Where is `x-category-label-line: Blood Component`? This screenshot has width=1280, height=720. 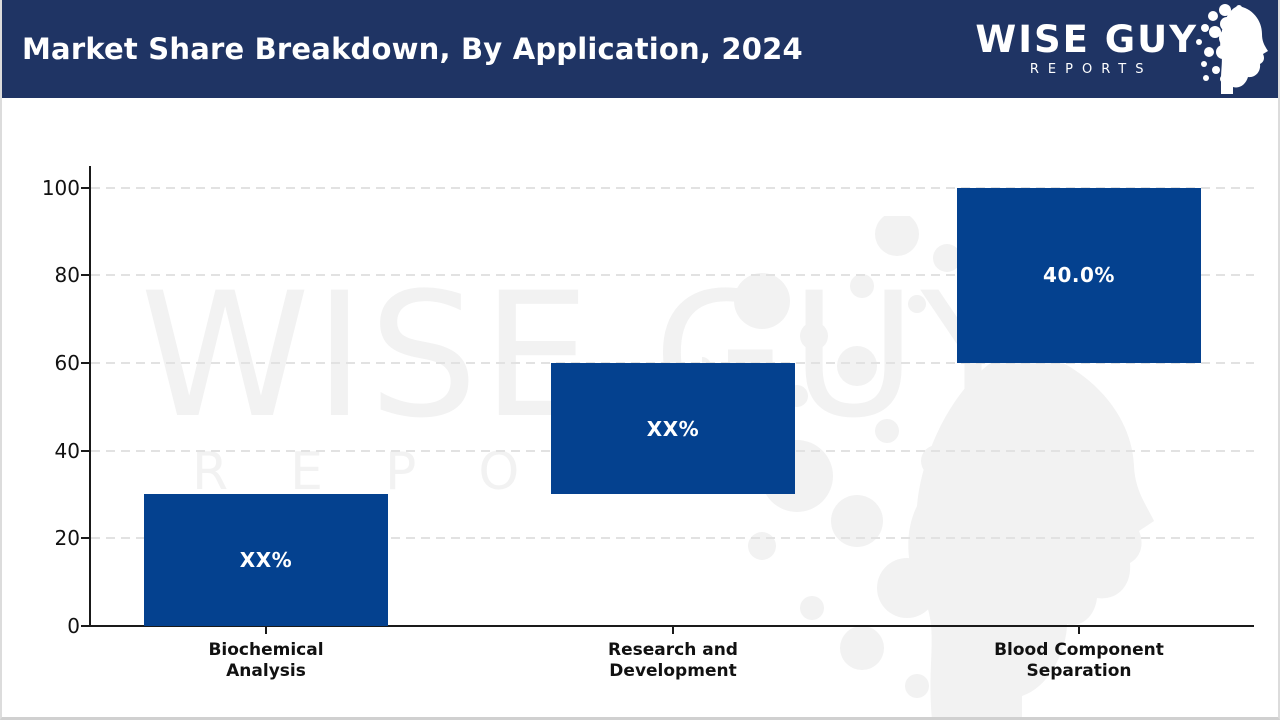
x-category-label-line: Blood Component is located at coordinates (1079, 650).